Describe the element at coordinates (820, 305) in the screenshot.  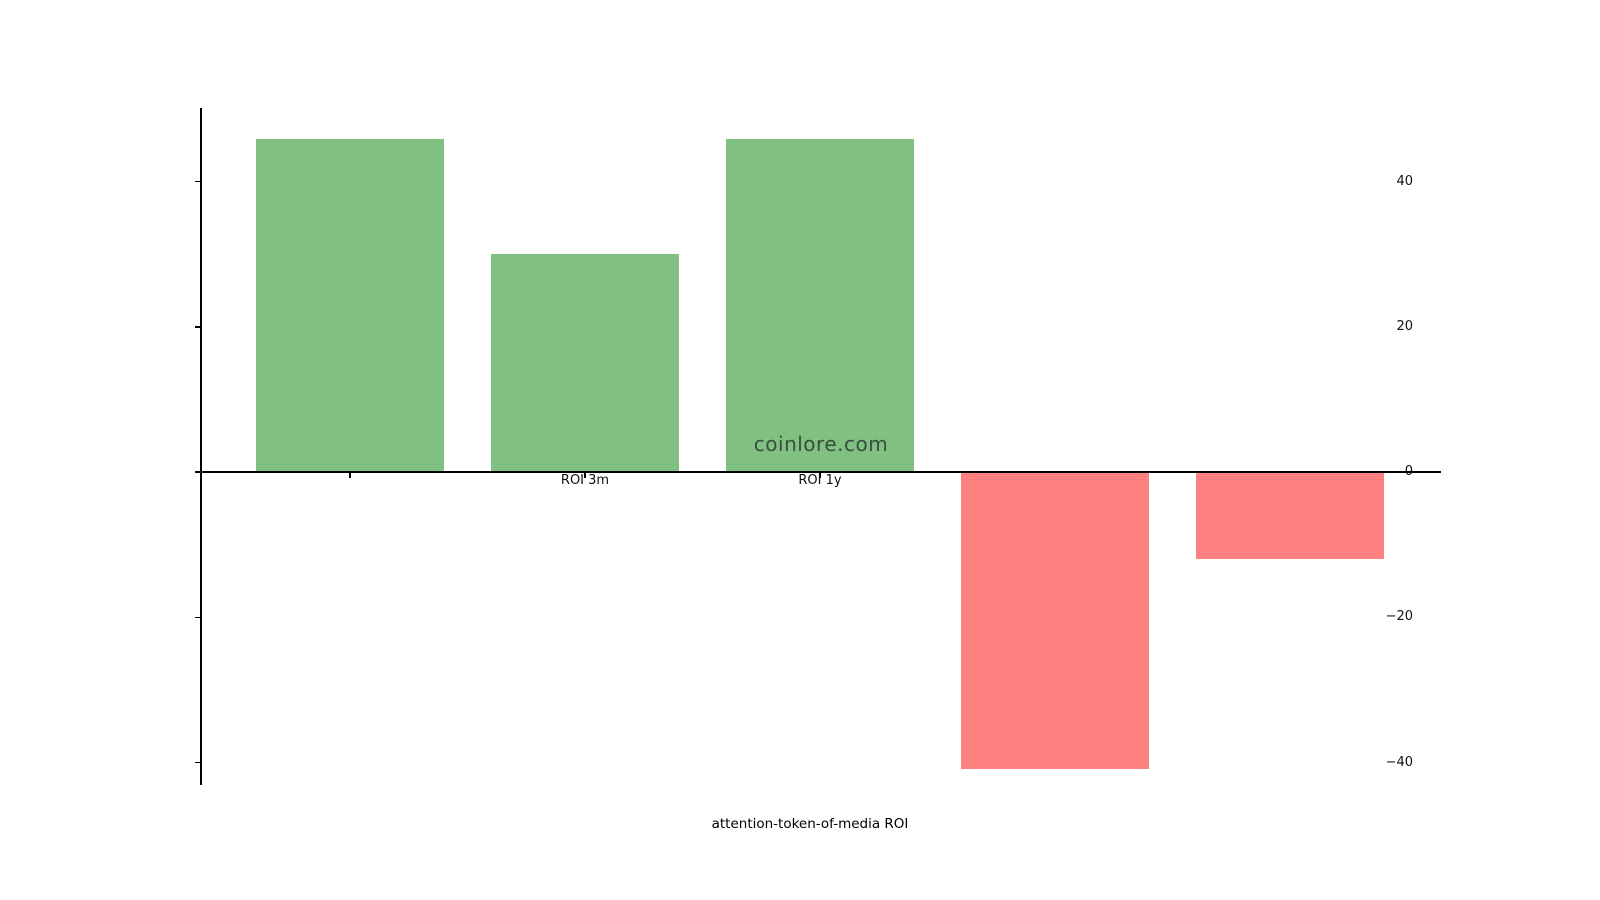
I see `bar-3-roi-1y` at that location.